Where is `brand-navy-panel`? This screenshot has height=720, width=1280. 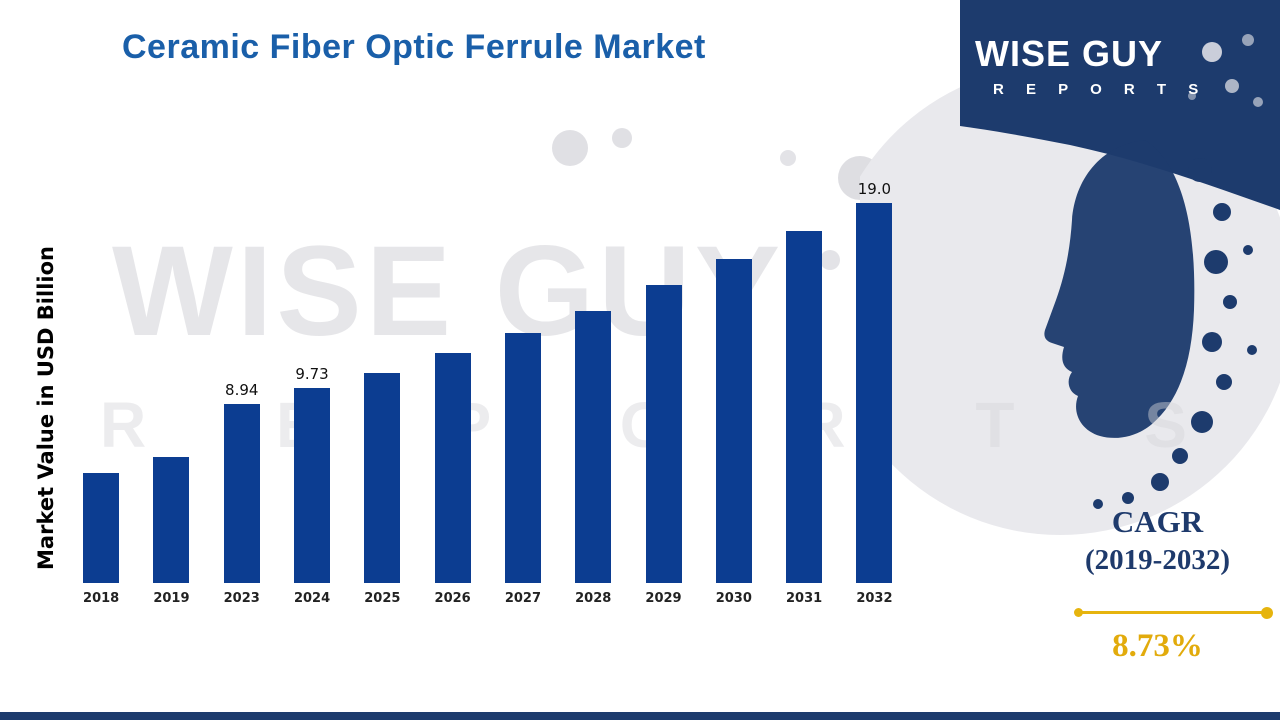
brand-navy-panel is located at coordinates (1120, 105).